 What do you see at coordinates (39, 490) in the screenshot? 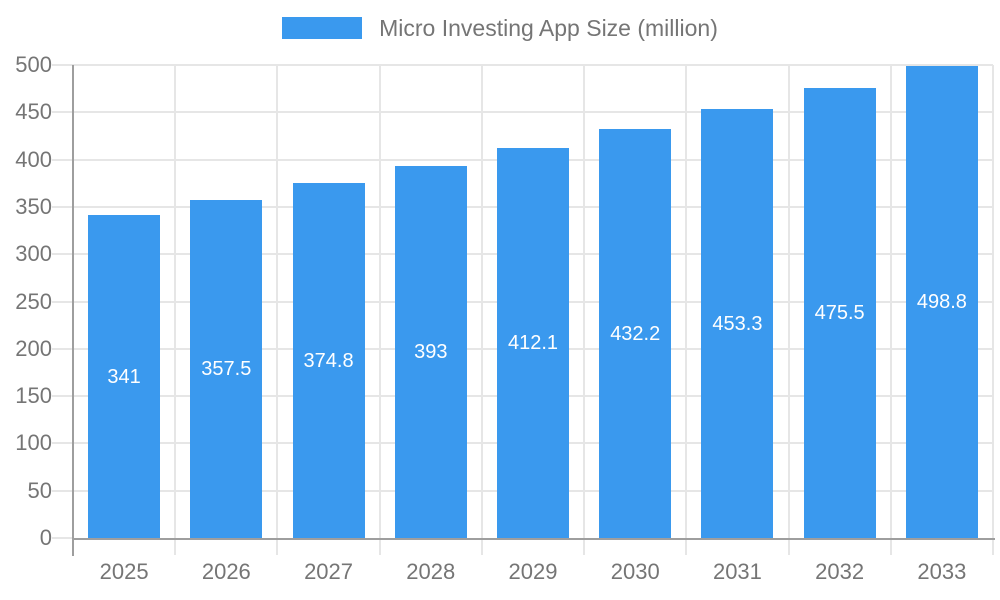
I see `y-axis-tick-label: 50` at bounding box center [39, 490].